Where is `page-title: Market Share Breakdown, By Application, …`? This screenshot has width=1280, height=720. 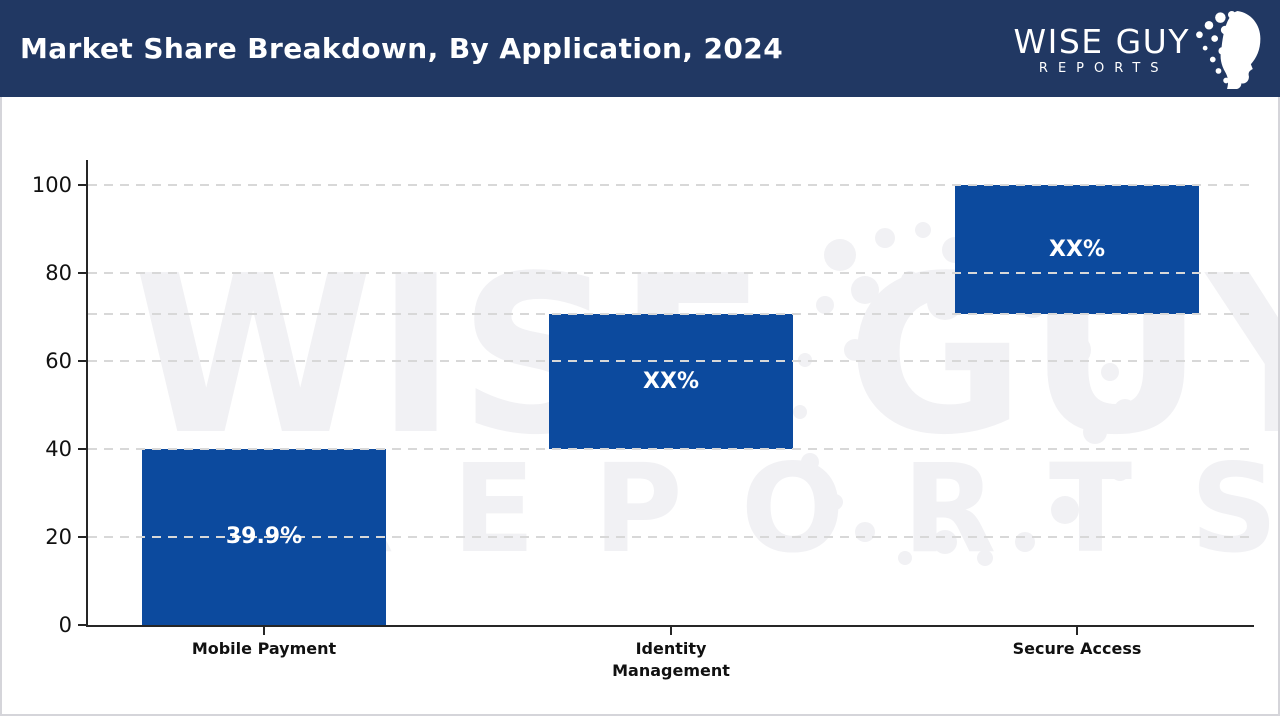
page-title: Market Share Breakdown, By Application, … is located at coordinates (402, 48).